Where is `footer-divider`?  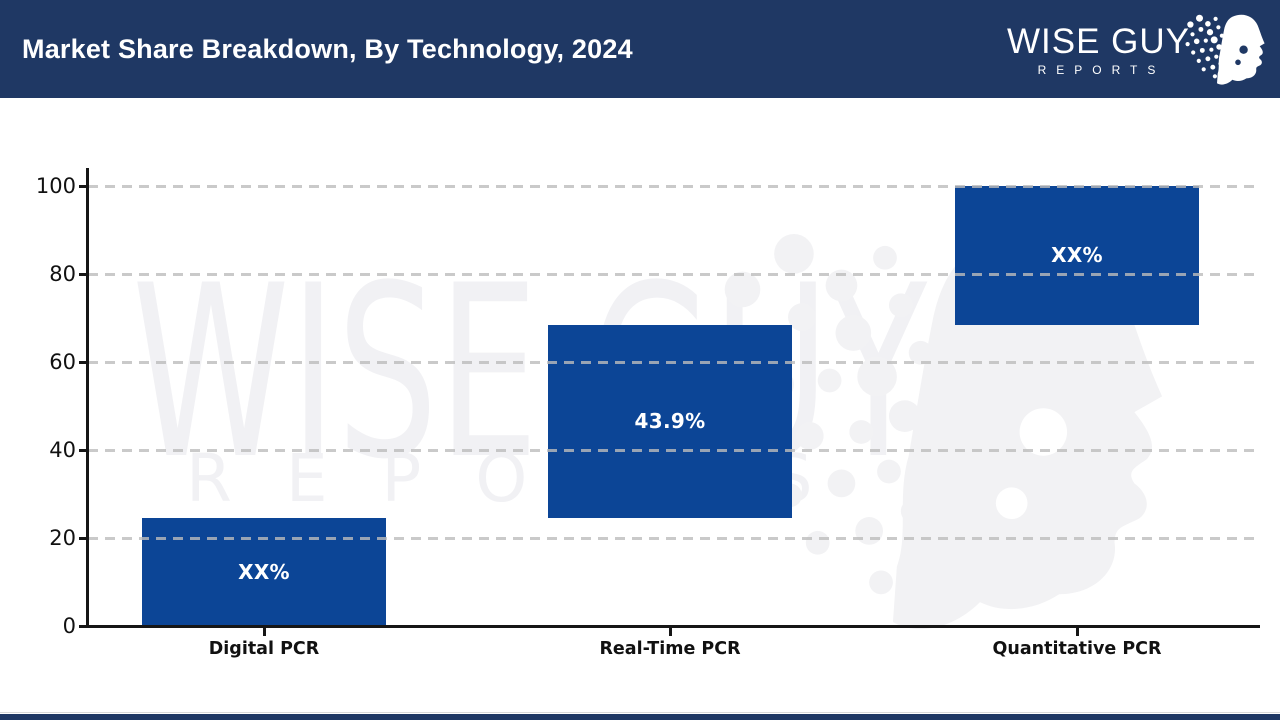
footer-divider is located at coordinates (640, 712).